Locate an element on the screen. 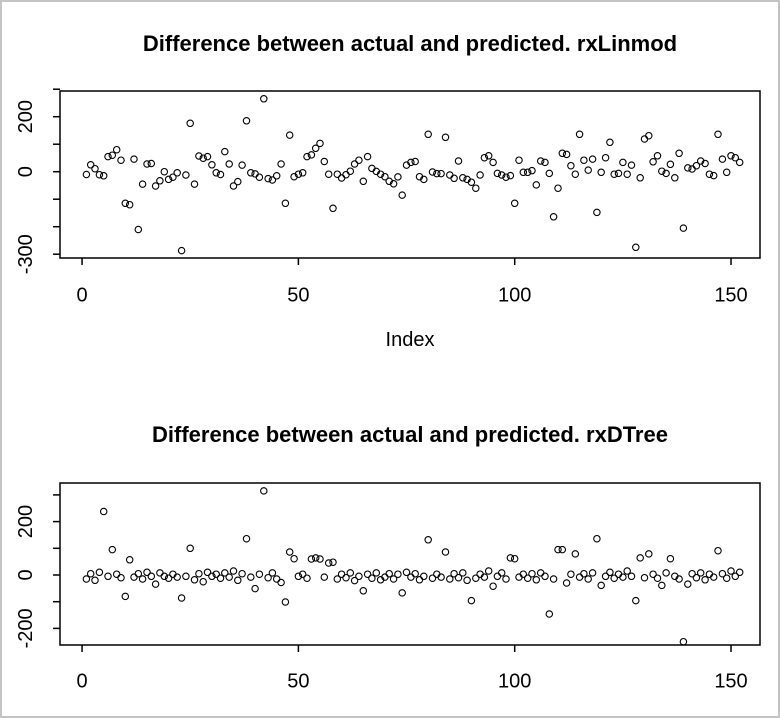 The image size is (780, 718). y-tick-label: 0 is located at coordinates (26, 574).